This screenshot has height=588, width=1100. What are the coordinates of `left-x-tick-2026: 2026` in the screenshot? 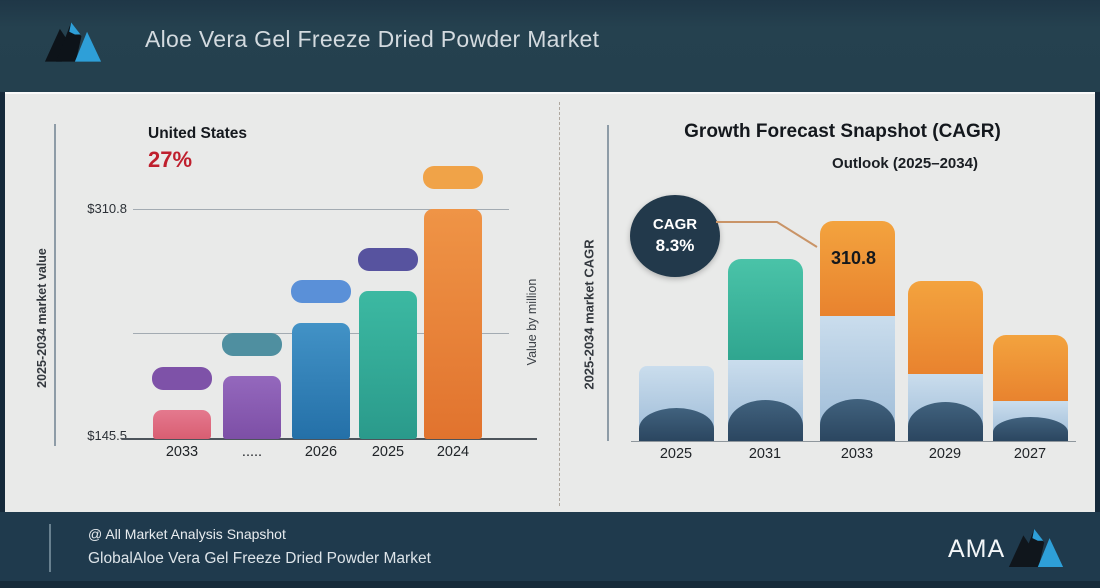 It's located at (321, 452).